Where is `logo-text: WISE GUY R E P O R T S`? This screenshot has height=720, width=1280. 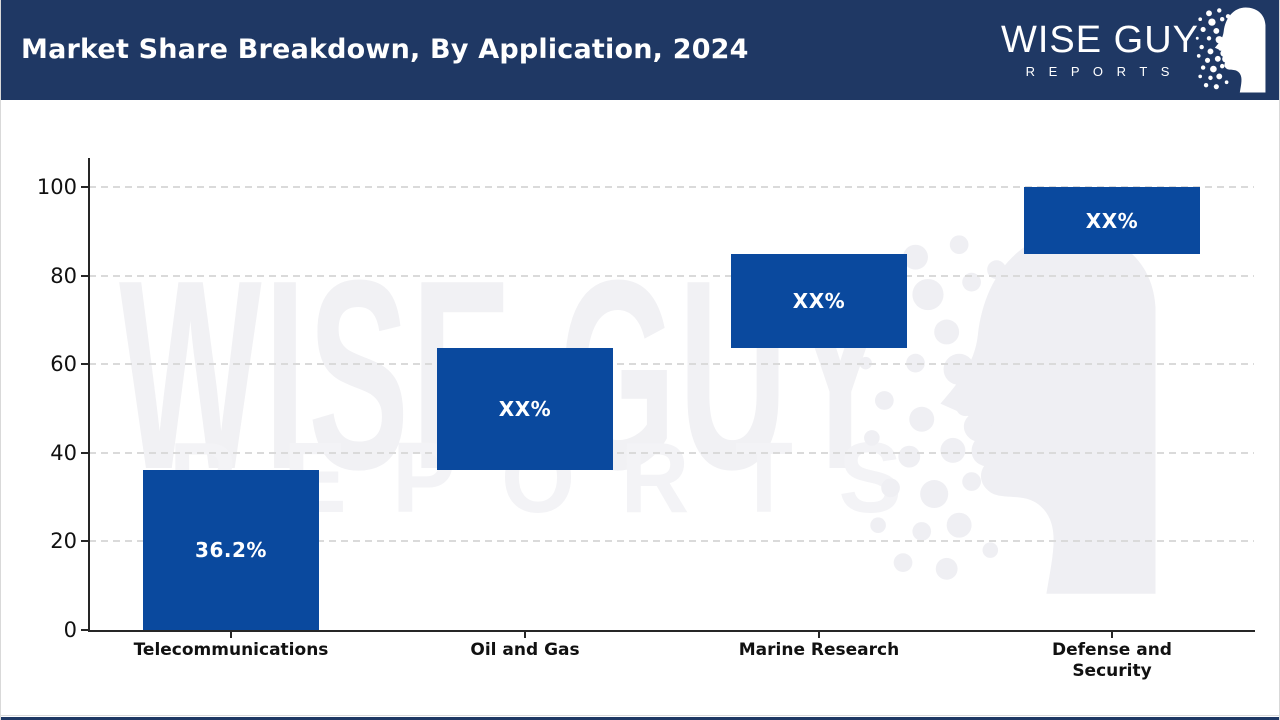
logo-text: WISE GUY R E P O R T S is located at coordinates (1099, 49).